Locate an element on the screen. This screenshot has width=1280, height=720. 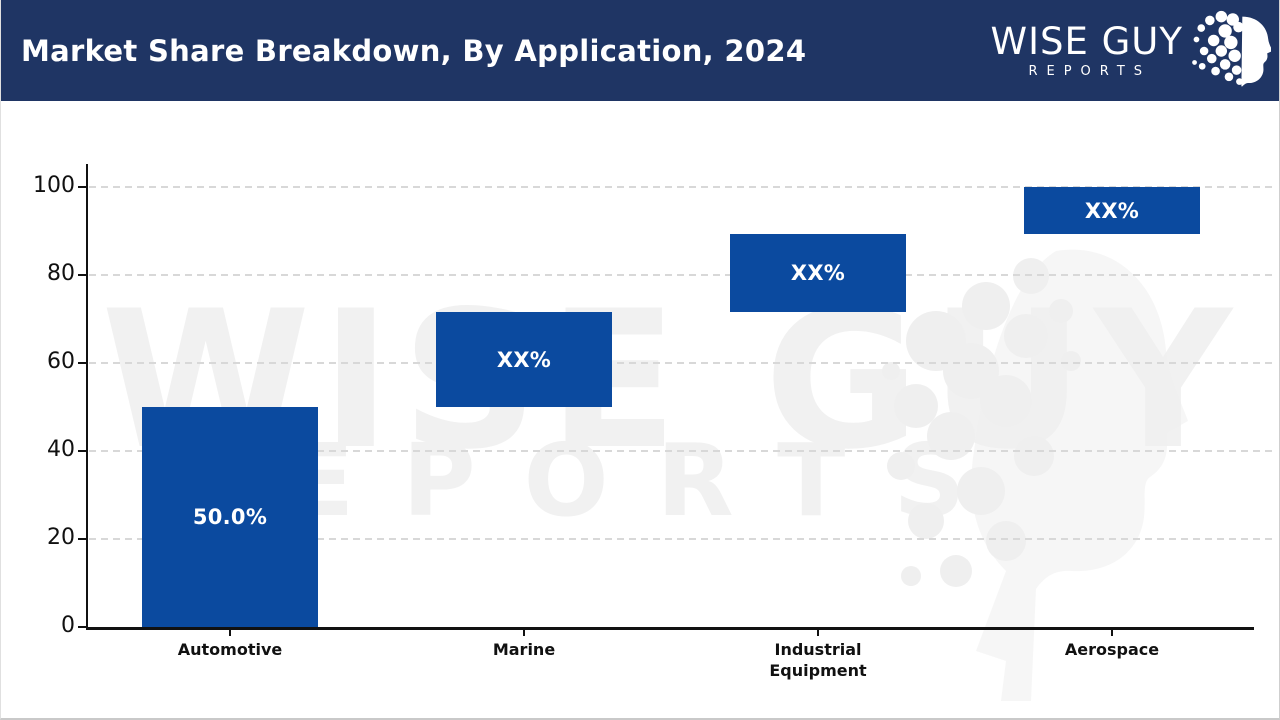
bar-marine: XX% is located at coordinates (524, 359).